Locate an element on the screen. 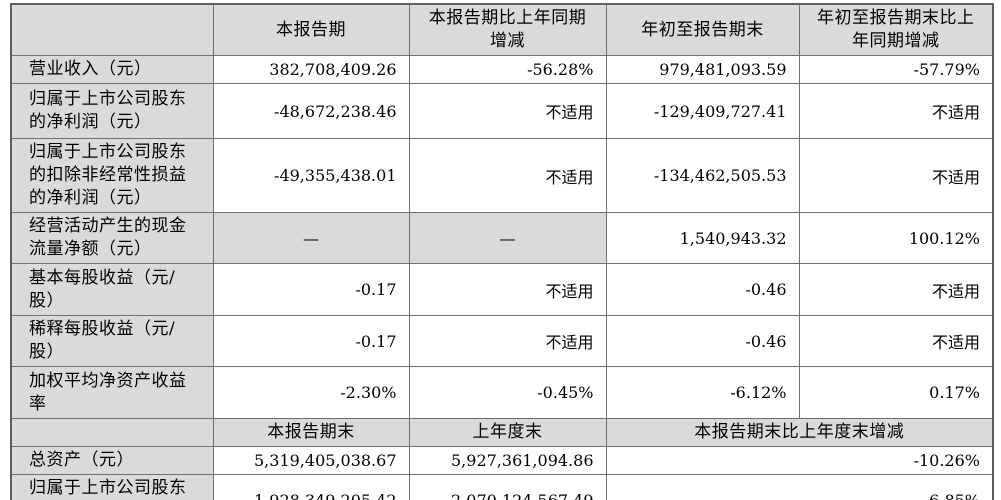 Image resolution: width=1001 pixels, height=500 pixels. cell-value: -0.45% is located at coordinates (507, 392).